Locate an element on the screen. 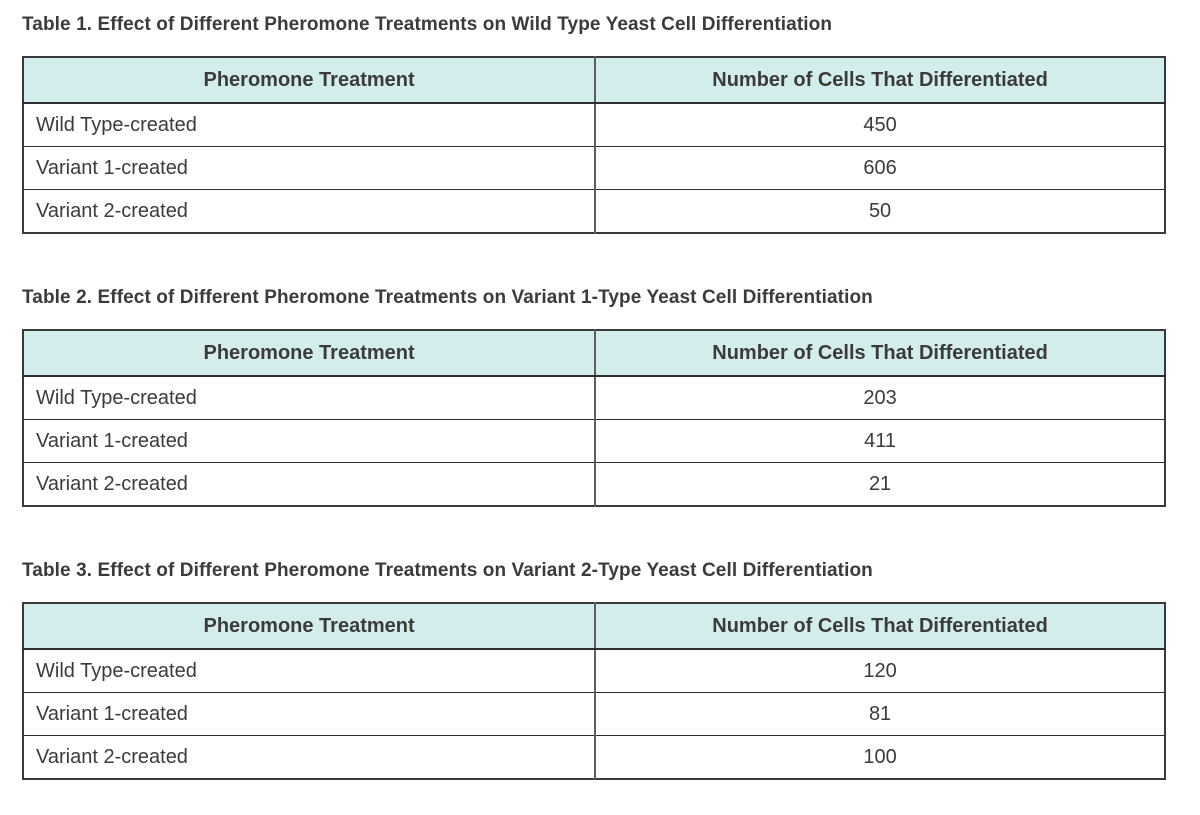  table-row: Wild Type-created 450 is located at coordinates (594, 124).